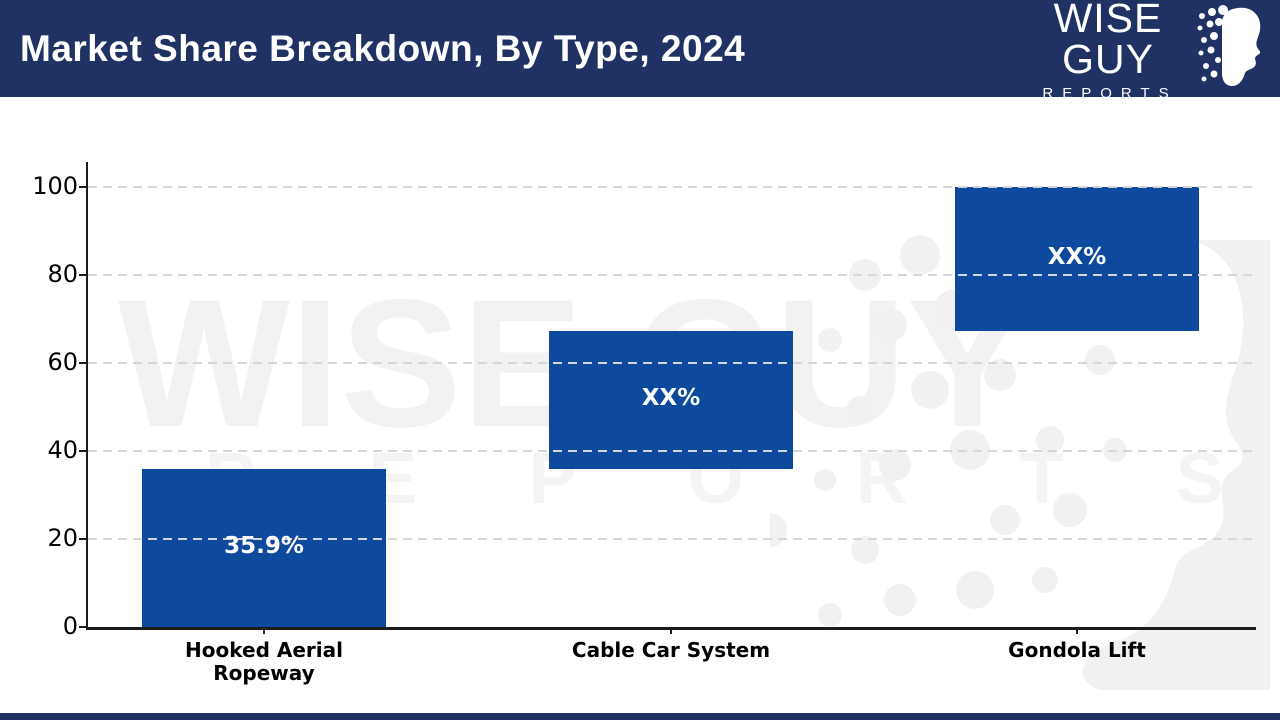 The width and height of the screenshot is (1280, 720). I want to click on x-category-label: Gondola Lift, so click(1077, 650).